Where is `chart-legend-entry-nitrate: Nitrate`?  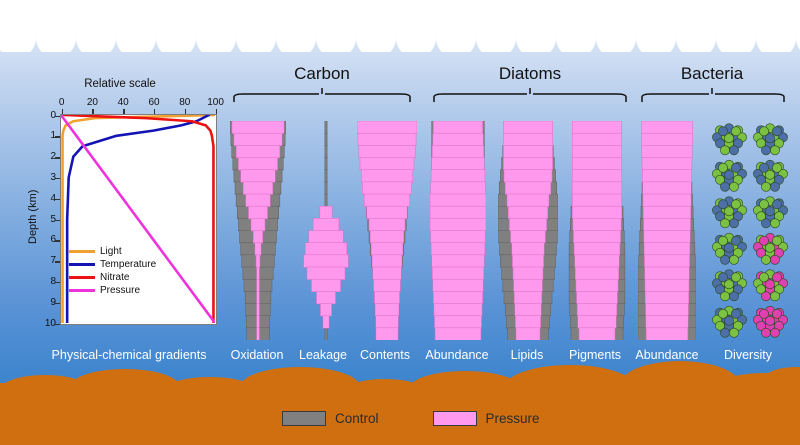
chart-legend-entry-nitrate: Nitrate is located at coordinates (112, 277).